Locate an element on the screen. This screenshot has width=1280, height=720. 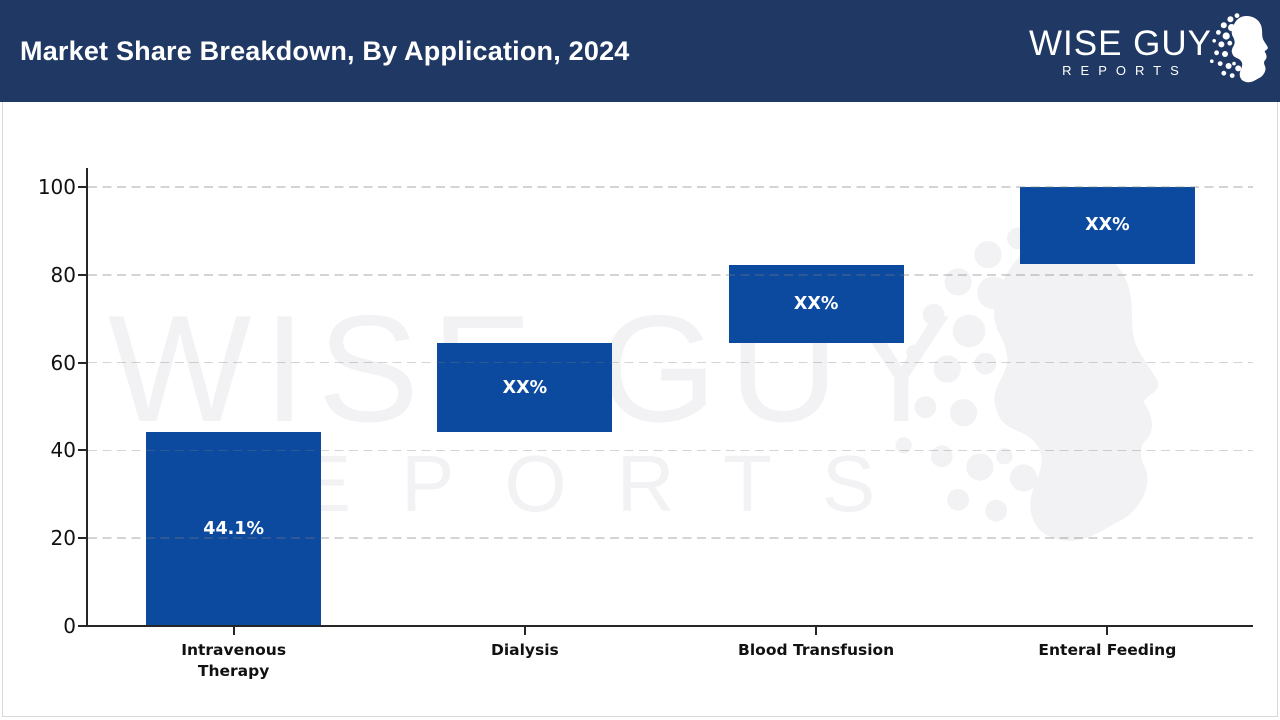
x-category-label: Intravenous Therapy is located at coordinates (234, 660).